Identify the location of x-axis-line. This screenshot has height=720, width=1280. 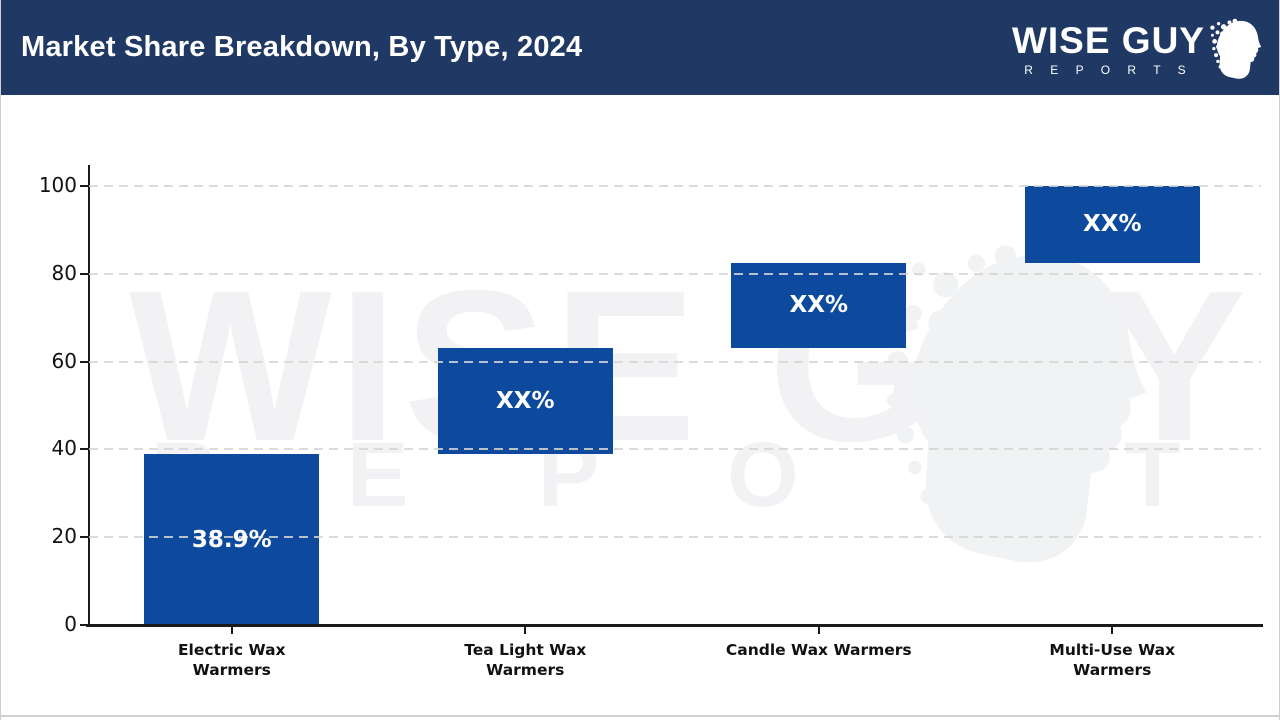
(674, 625).